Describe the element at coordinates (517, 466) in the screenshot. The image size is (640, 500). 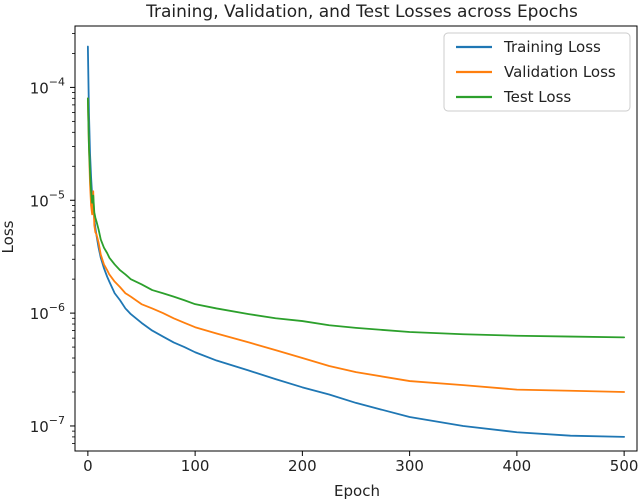
I see `x-tick-label: 400` at that location.